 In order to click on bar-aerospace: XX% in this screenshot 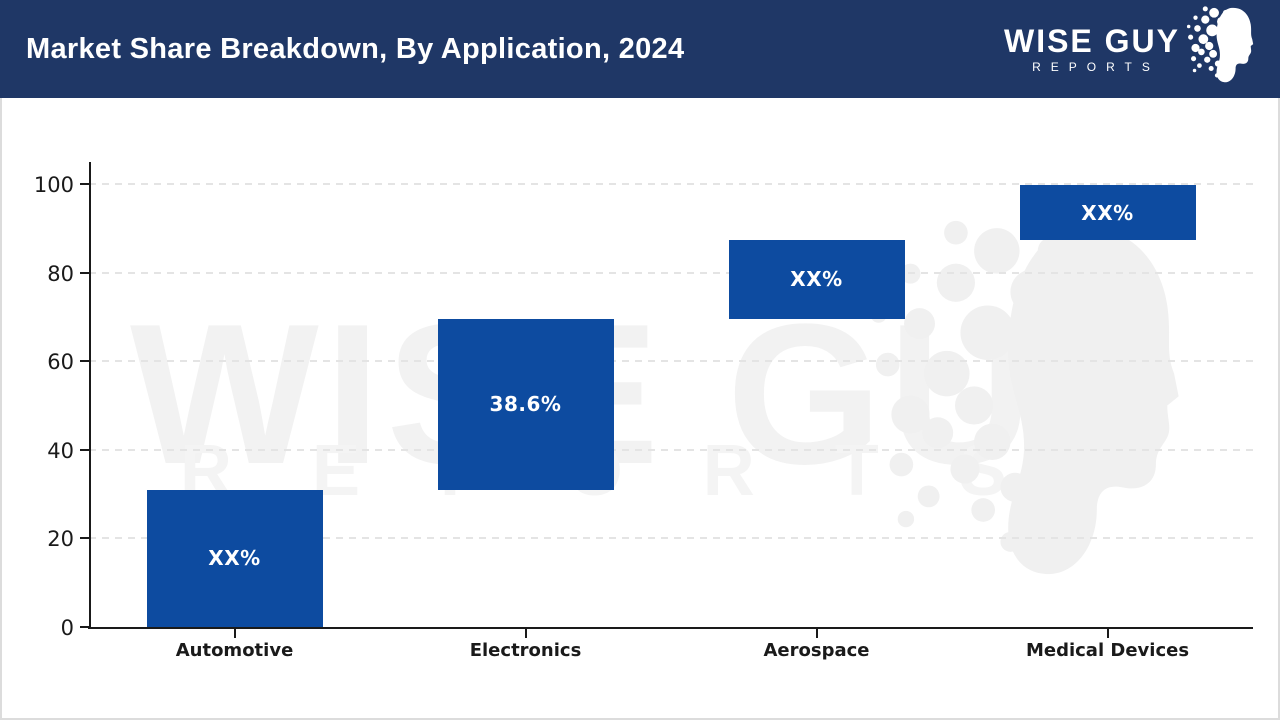, I will do `click(816, 279)`.